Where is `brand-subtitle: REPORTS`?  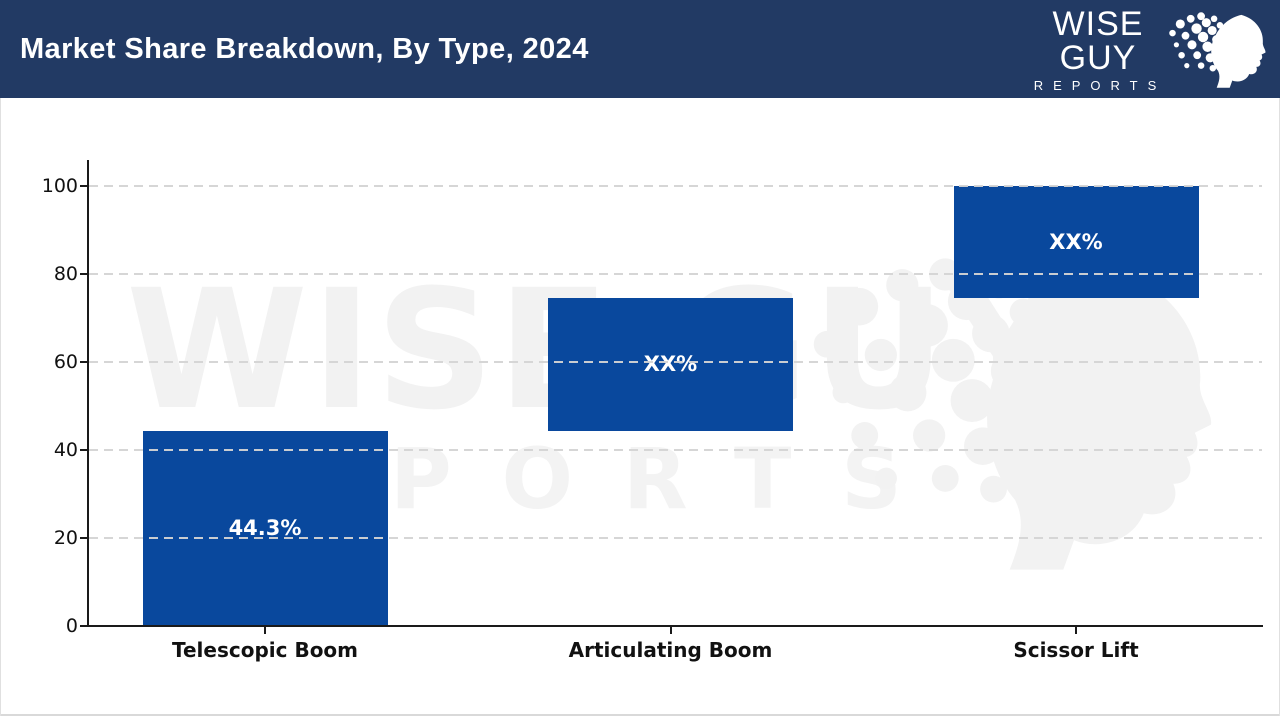 brand-subtitle: REPORTS is located at coordinates (1100, 85).